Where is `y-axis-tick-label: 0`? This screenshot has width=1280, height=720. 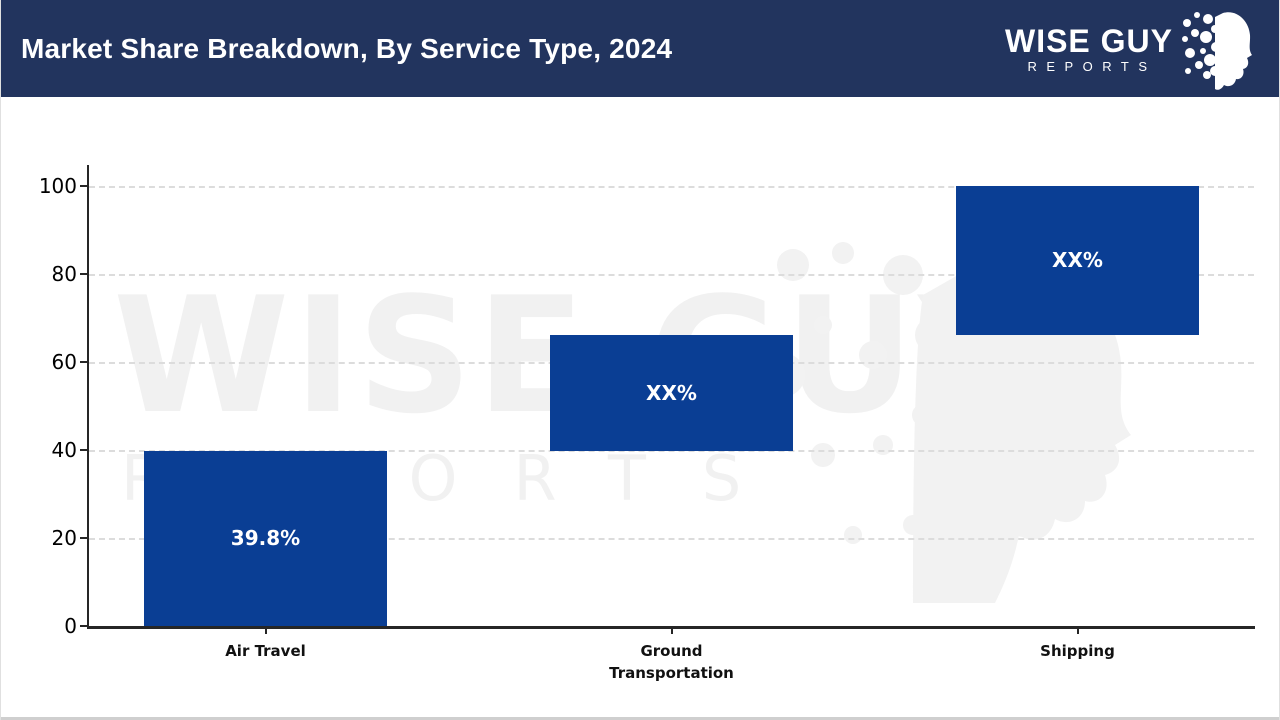
y-axis-tick-label: 0 is located at coordinates (70, 626).